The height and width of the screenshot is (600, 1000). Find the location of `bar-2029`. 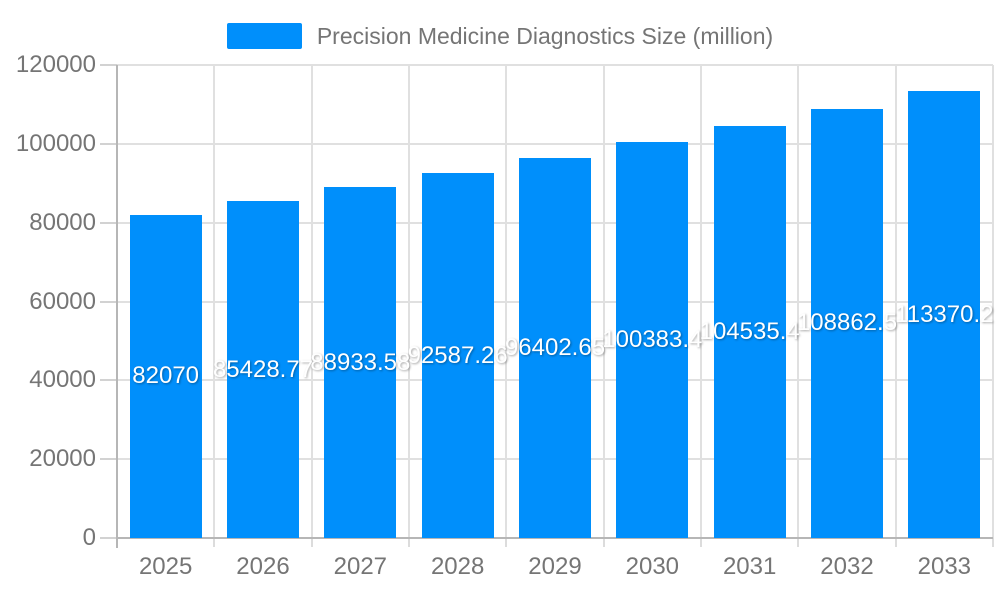

bar-2029 is located at coordinates (555, 348).